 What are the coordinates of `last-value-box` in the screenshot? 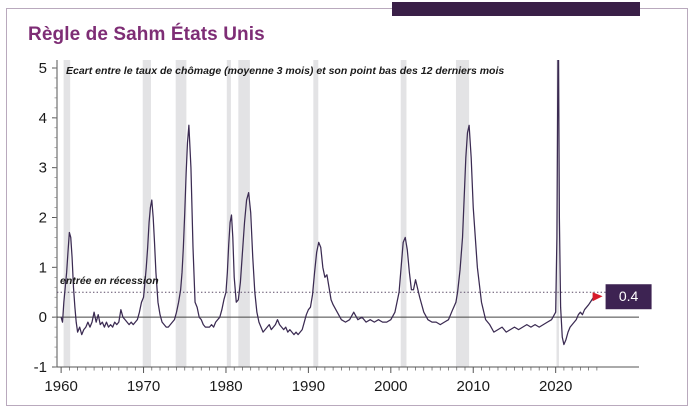 It's located at (628, 297).